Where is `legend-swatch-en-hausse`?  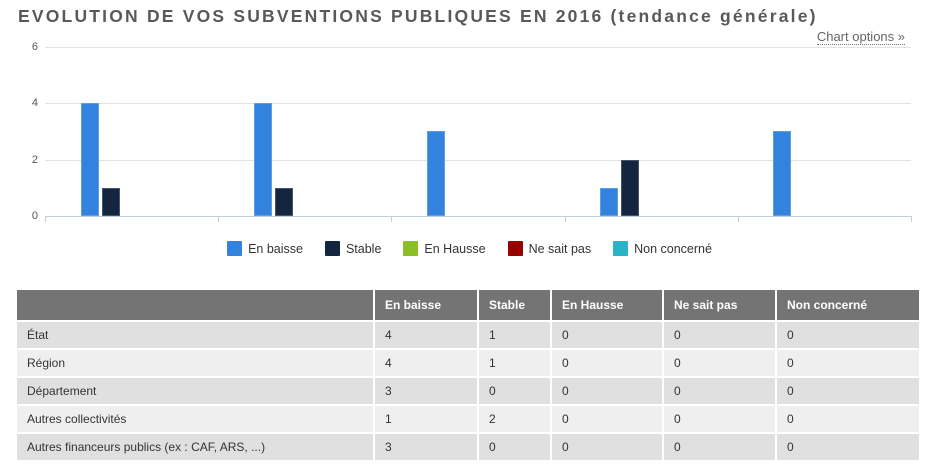
legend-swatch-en-hausse is located at coordinates (411, 248).